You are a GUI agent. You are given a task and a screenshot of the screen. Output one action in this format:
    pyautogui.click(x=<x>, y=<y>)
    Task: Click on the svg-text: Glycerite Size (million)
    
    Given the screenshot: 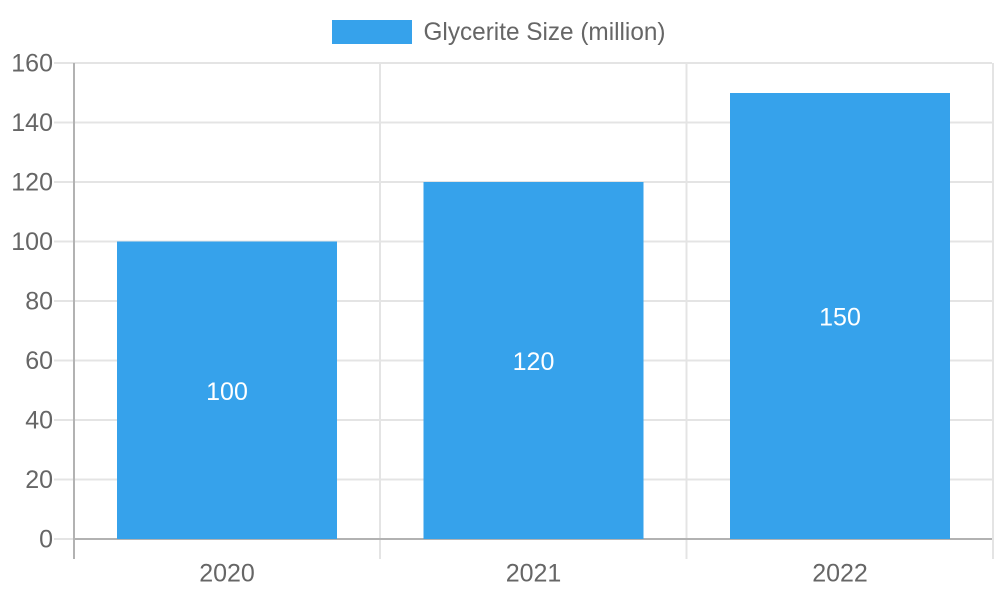 What is the action you would take?
    pyautogui.click(x=545, y=32)
    